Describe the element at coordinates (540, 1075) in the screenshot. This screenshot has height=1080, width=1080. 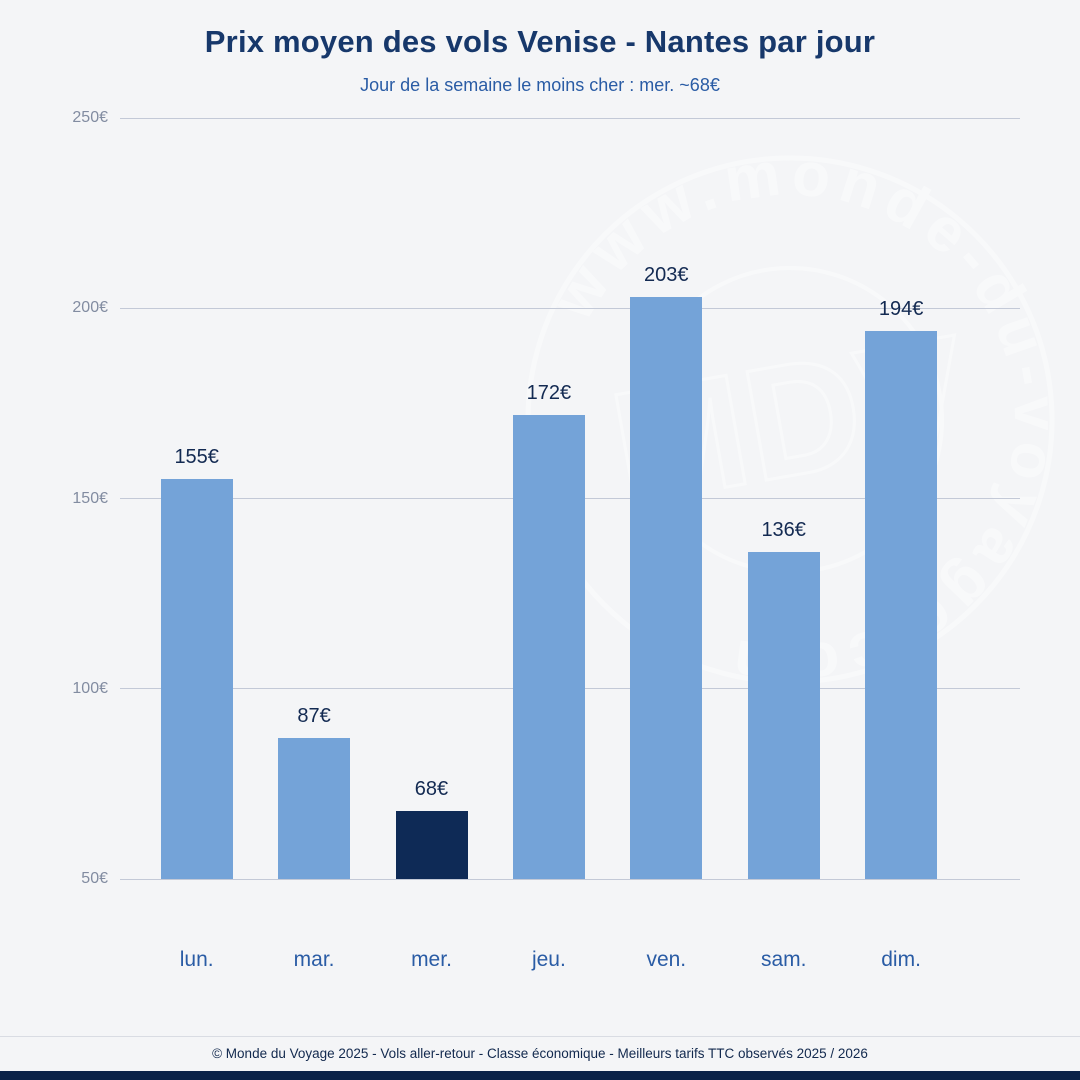
I see `bottom-accent-bar` at that location.